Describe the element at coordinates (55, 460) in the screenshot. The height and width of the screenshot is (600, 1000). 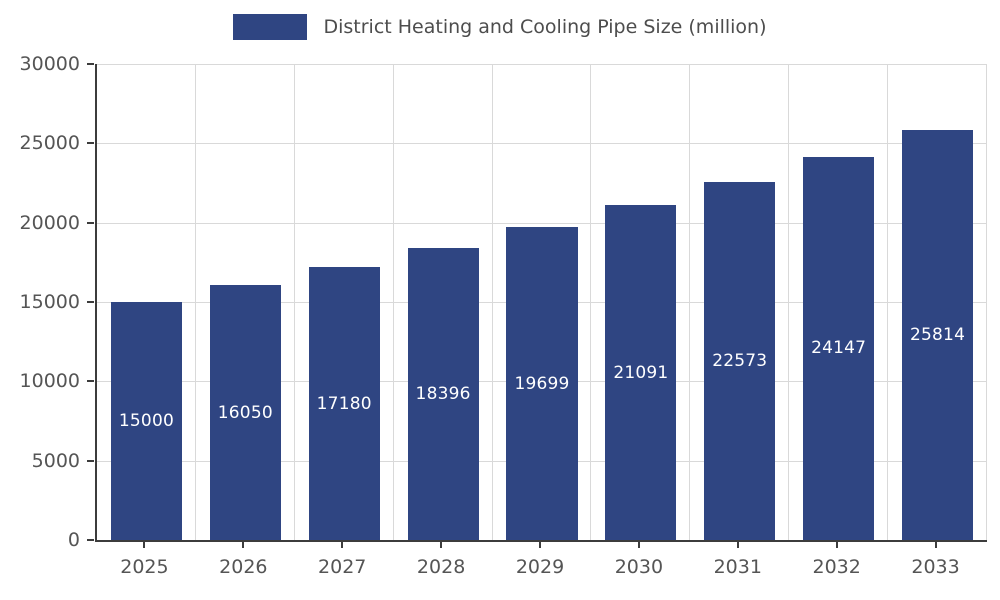
I see `y-axis-tick-label: 5000` at that location.